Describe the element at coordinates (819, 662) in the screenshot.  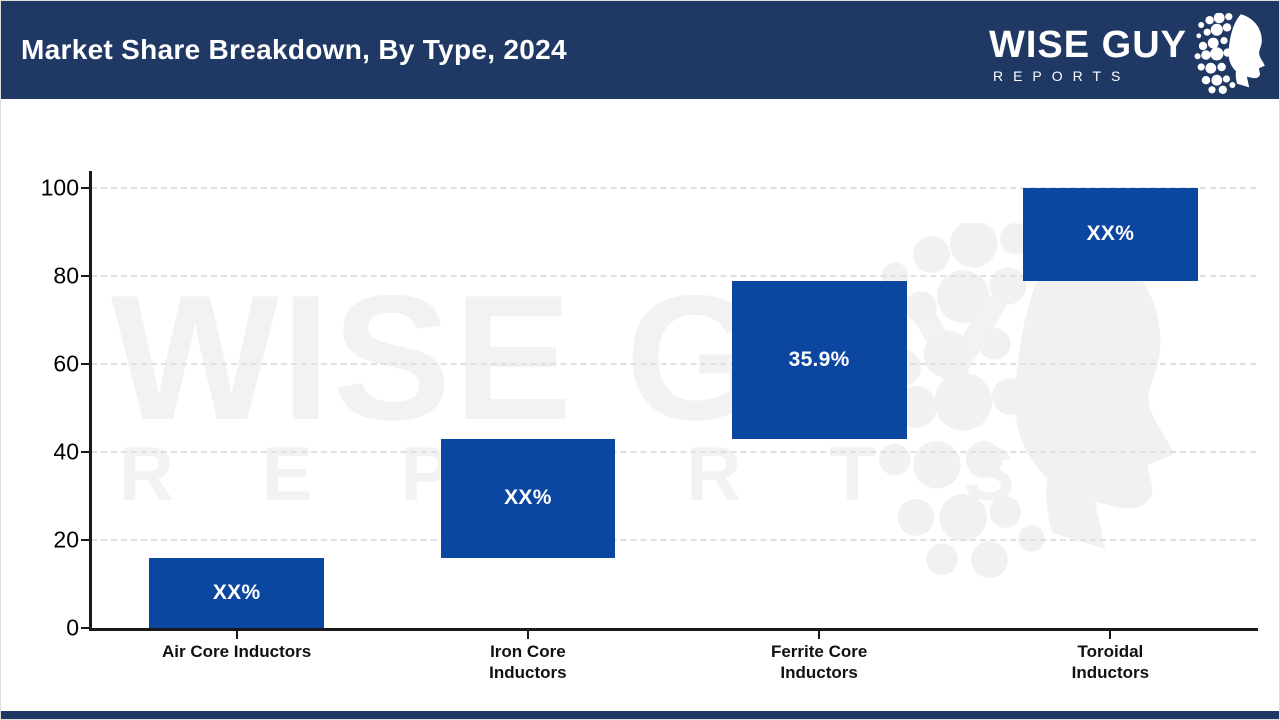
I see `x-category-label: Ferrite Core Inductors` at that location.